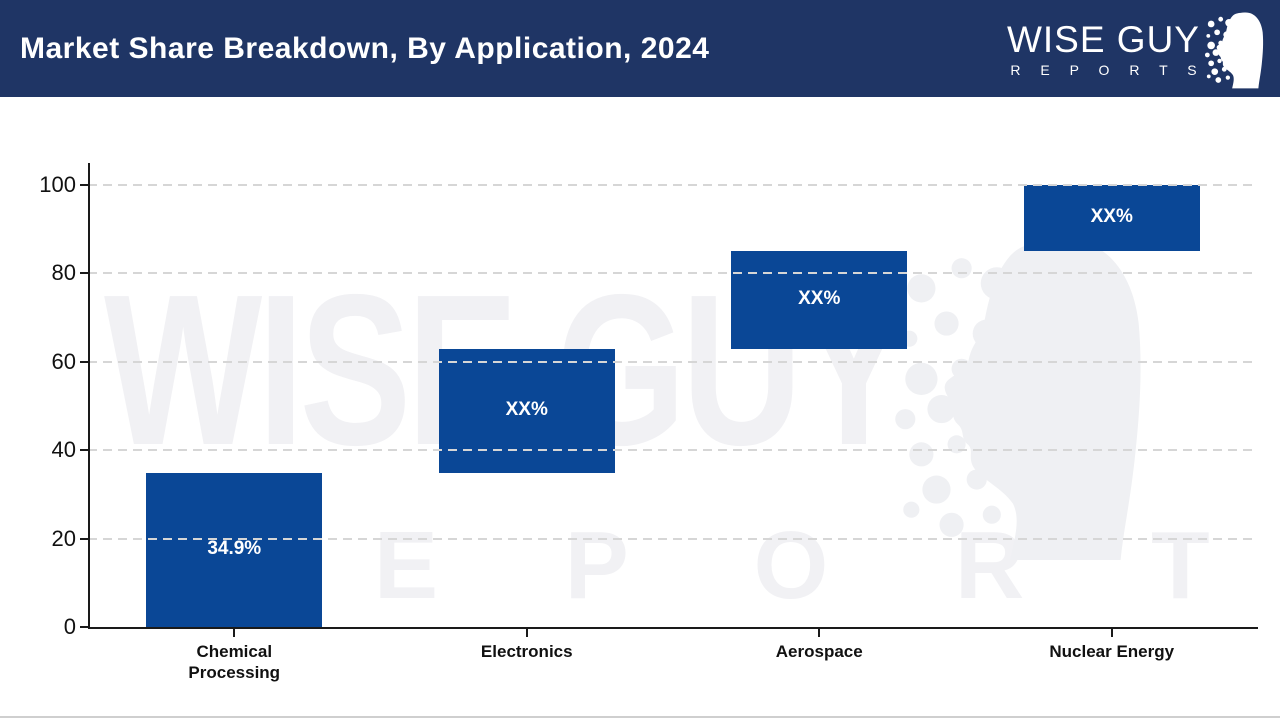  I want to click on brand-name: WISE GUY, so click(1103, 39).